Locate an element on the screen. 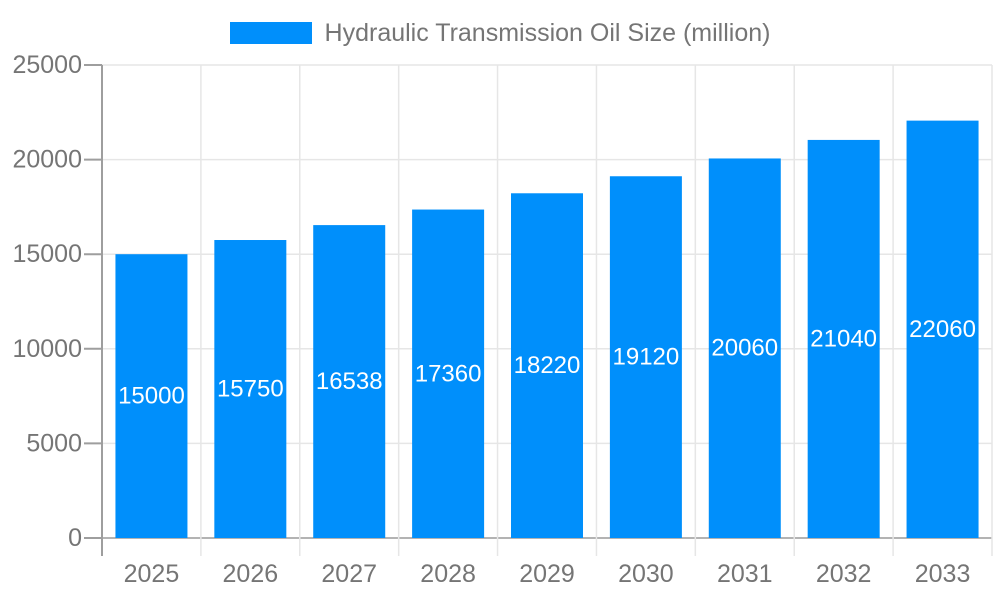 Image resolution: width=1000 pixels, height=600 pixels. bar-2030 is located at coordinates (645, 357).